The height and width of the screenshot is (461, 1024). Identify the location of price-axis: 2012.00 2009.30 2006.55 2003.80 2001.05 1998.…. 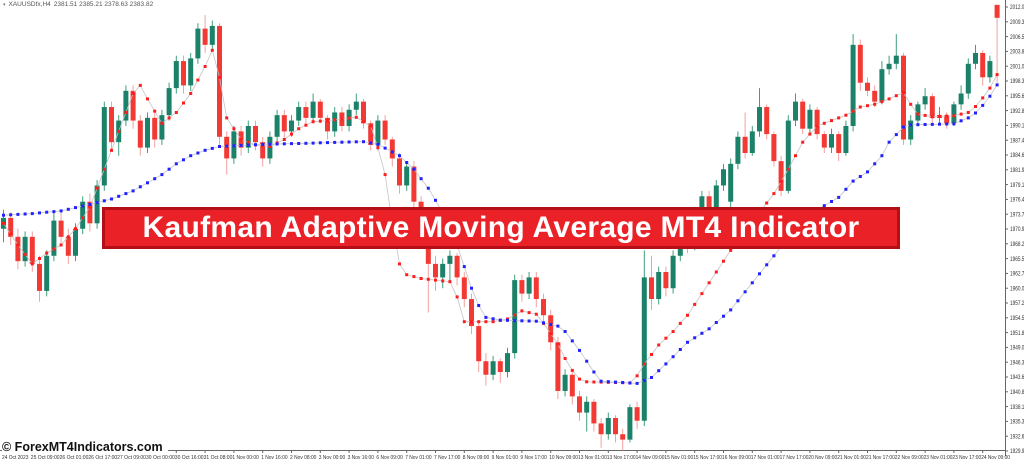
(1014, 230).